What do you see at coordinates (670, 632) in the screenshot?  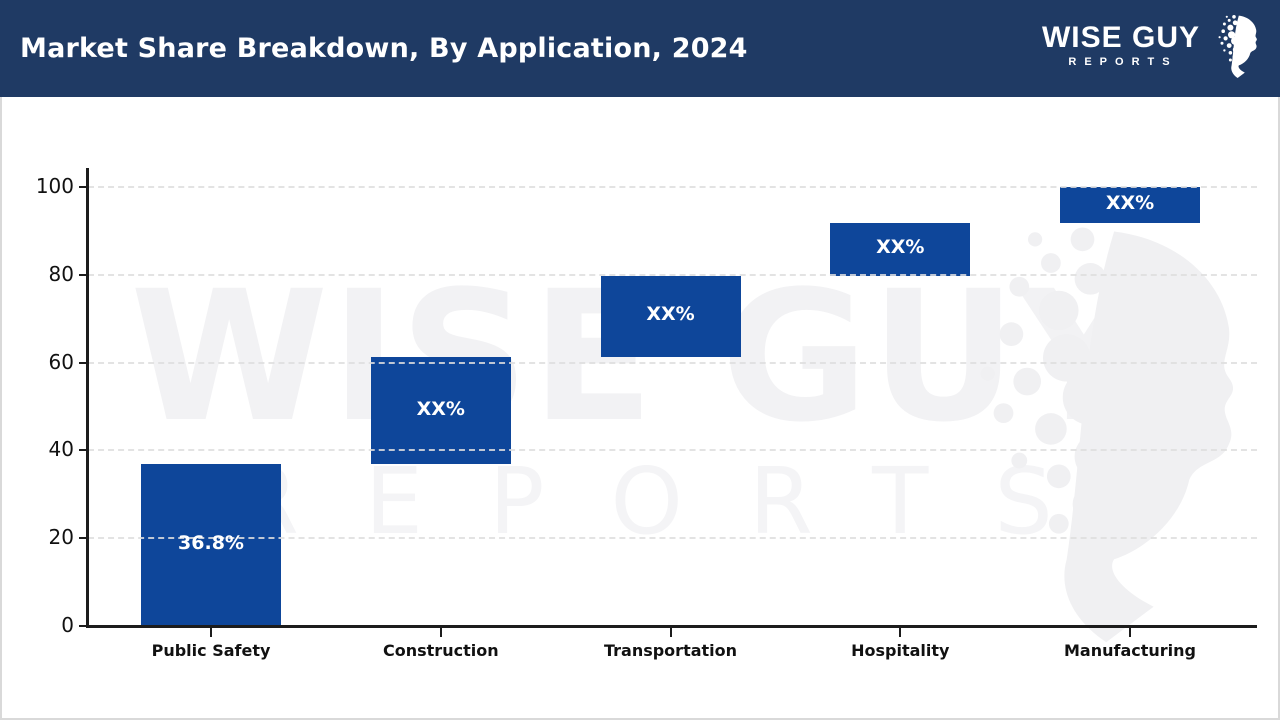 I see `x-tick-transportation` at bounding box center [670, 632].